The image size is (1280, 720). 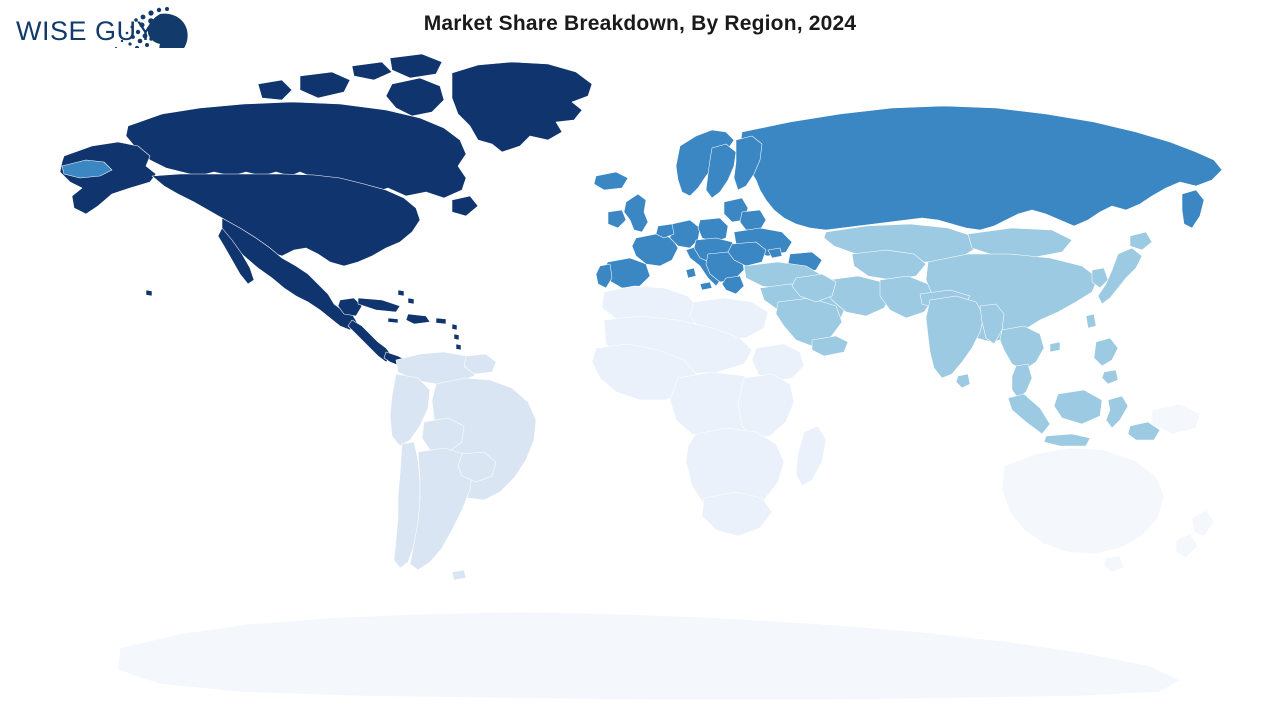 I want to click on region-horn-of-africa, so click(x=778, y=363).